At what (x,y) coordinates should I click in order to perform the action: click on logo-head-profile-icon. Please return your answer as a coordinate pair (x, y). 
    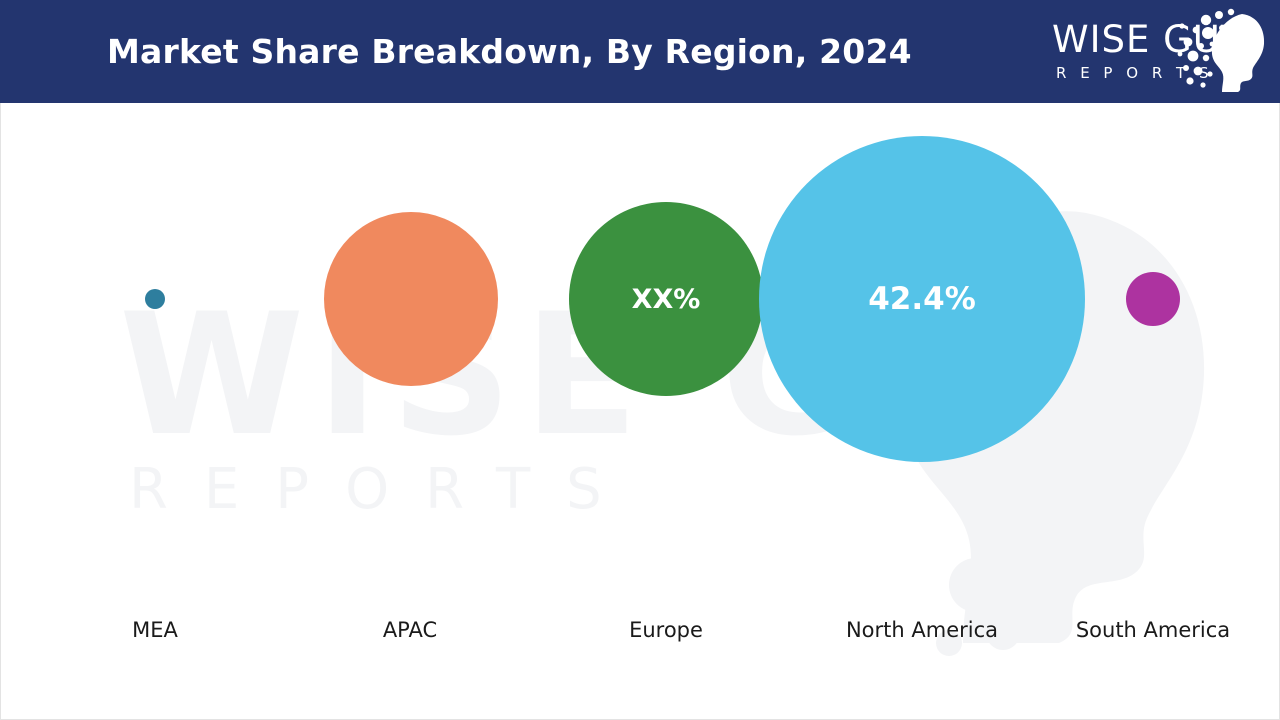
    Looking at the image, I should click on (1221, 50).